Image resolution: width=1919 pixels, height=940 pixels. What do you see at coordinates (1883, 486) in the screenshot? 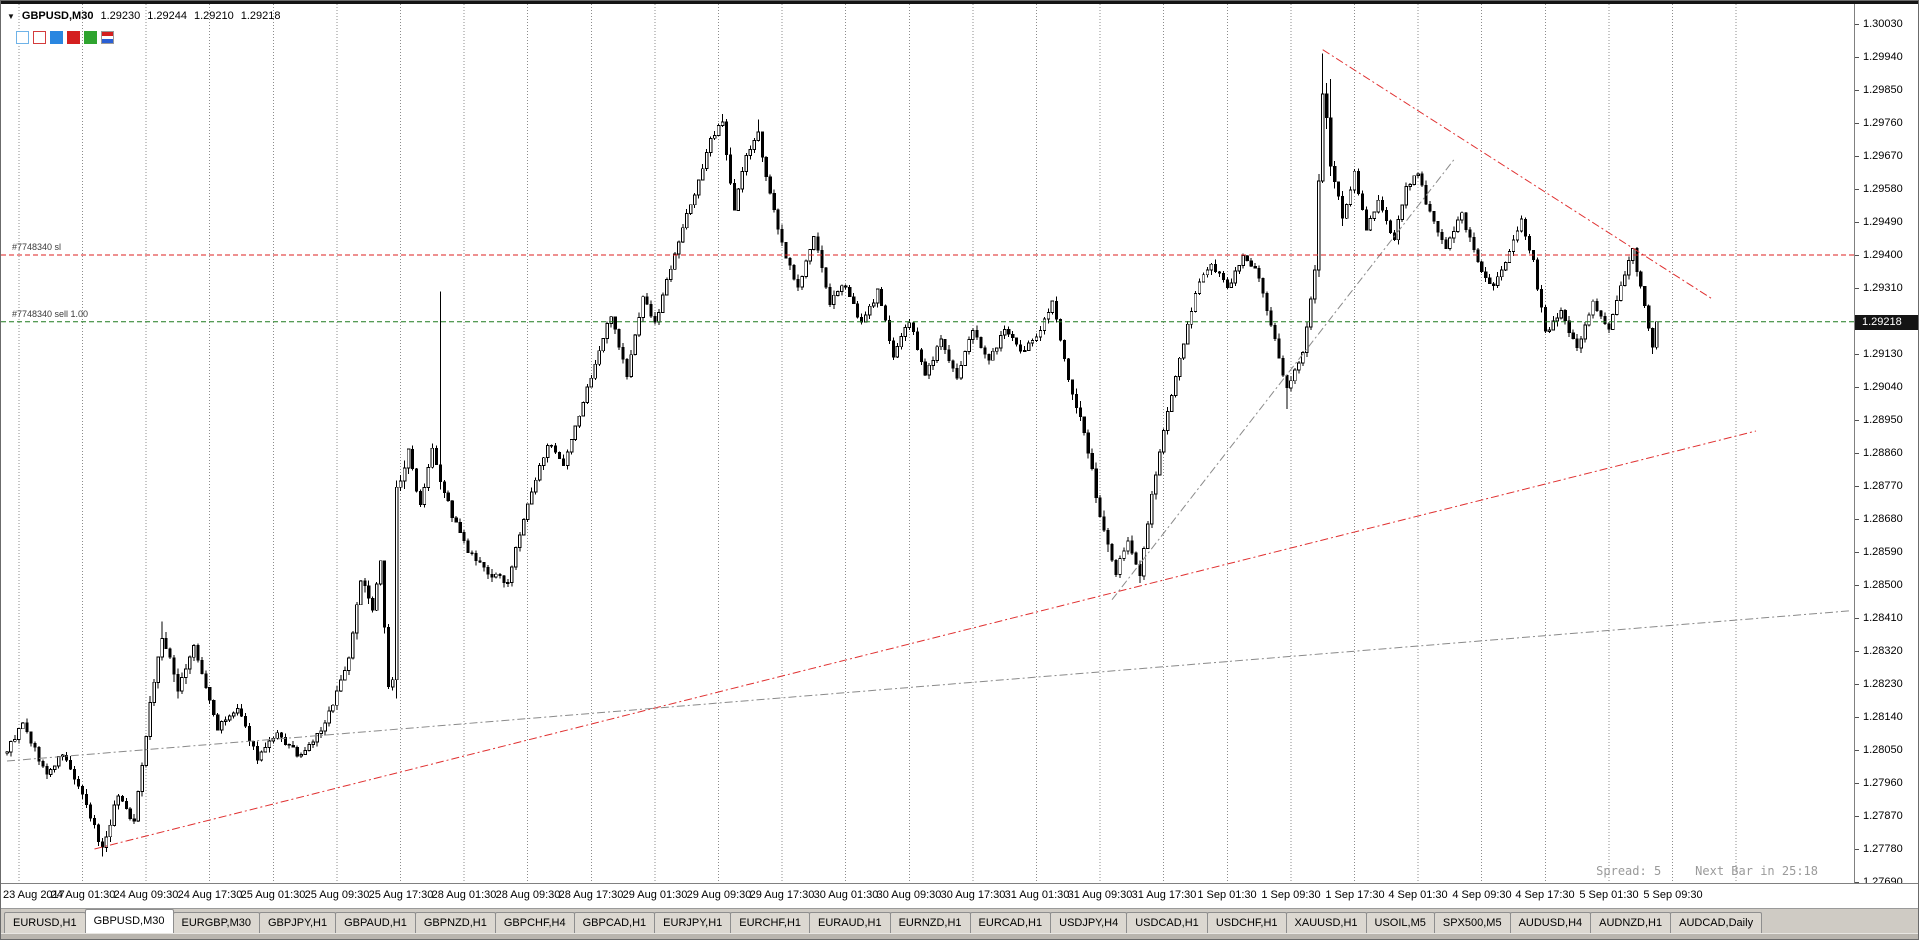
I see `price-axis-label: 1.28770` at bounding box center [1883, 486].